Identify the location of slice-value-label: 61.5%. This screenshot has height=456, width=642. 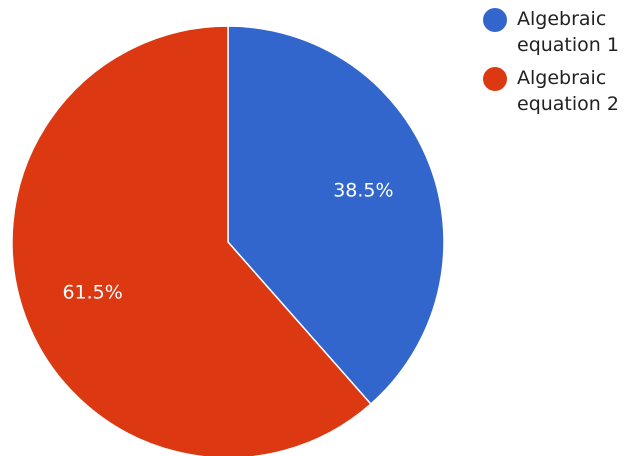
(92, 293).